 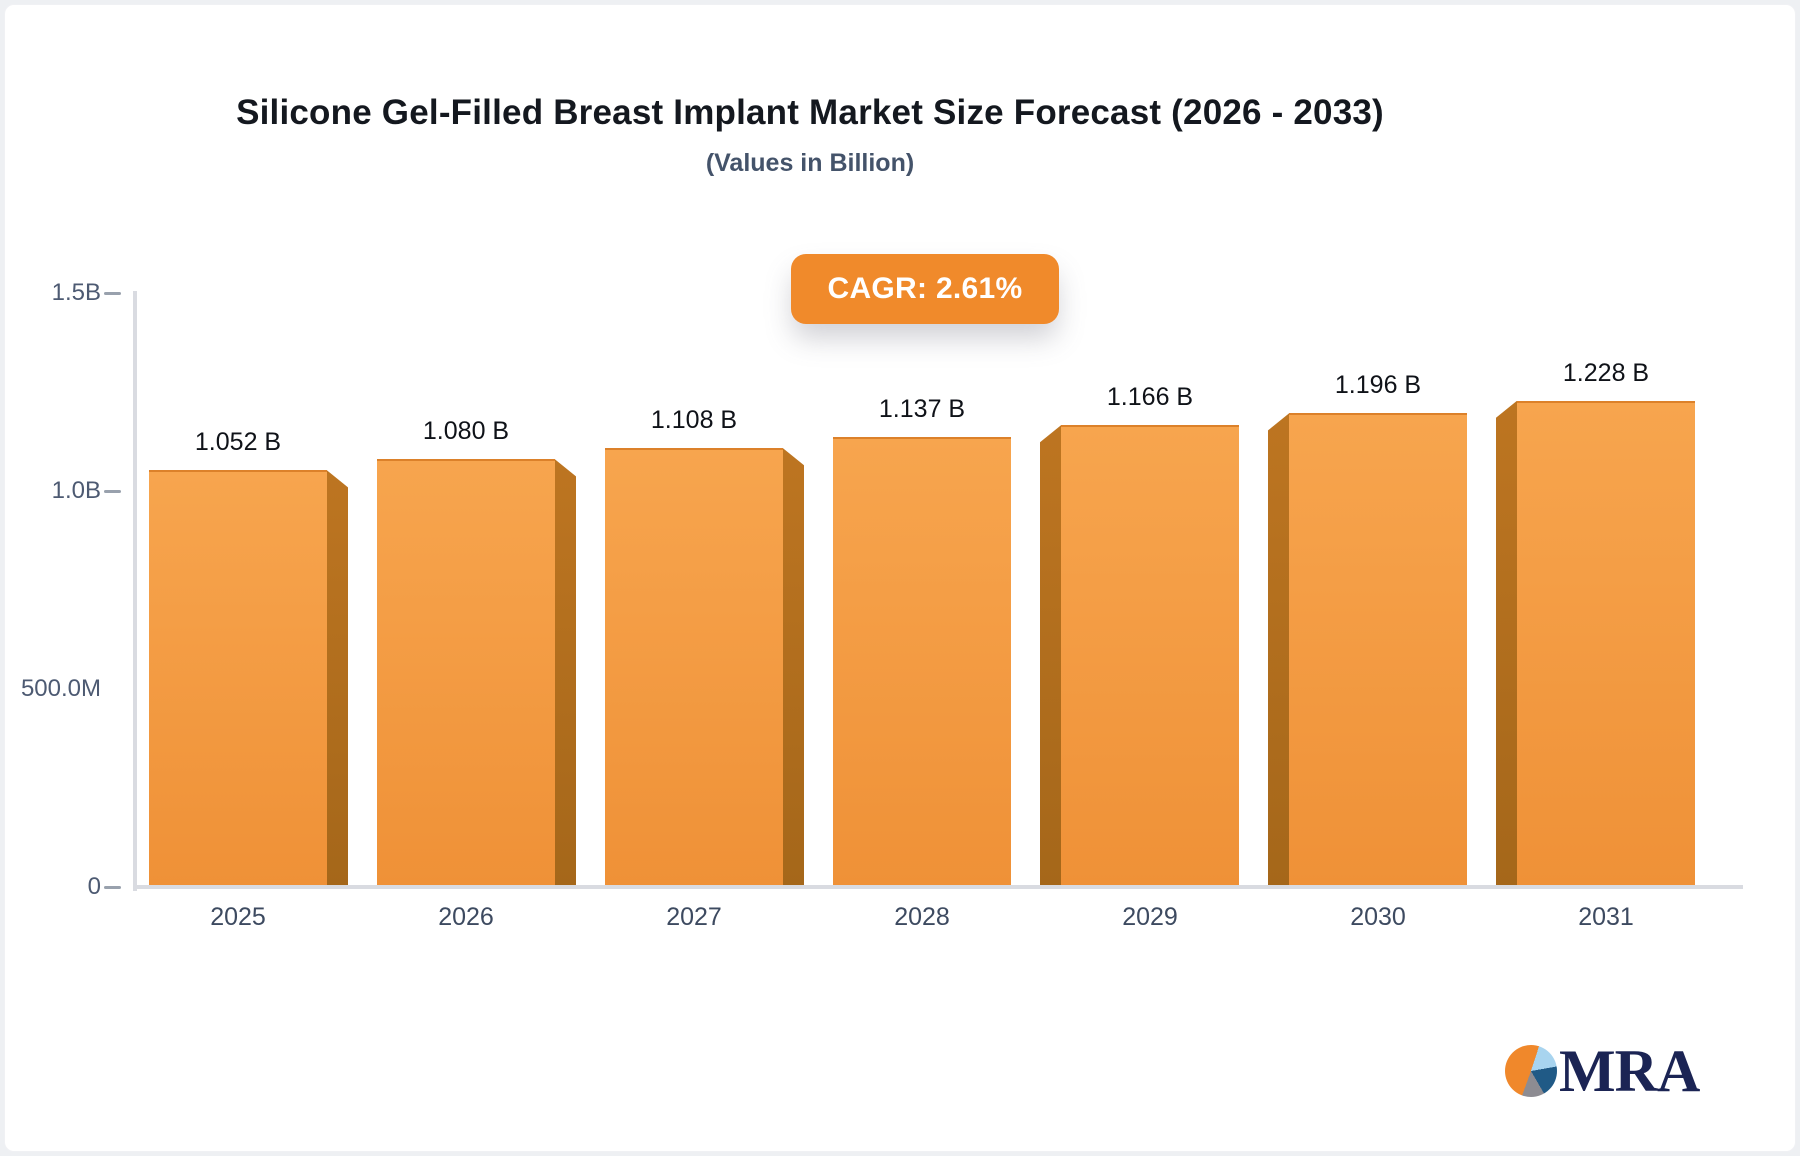 I want to click on bar-value-label-2029: 1.166 B, so click(x=1150, y=397).